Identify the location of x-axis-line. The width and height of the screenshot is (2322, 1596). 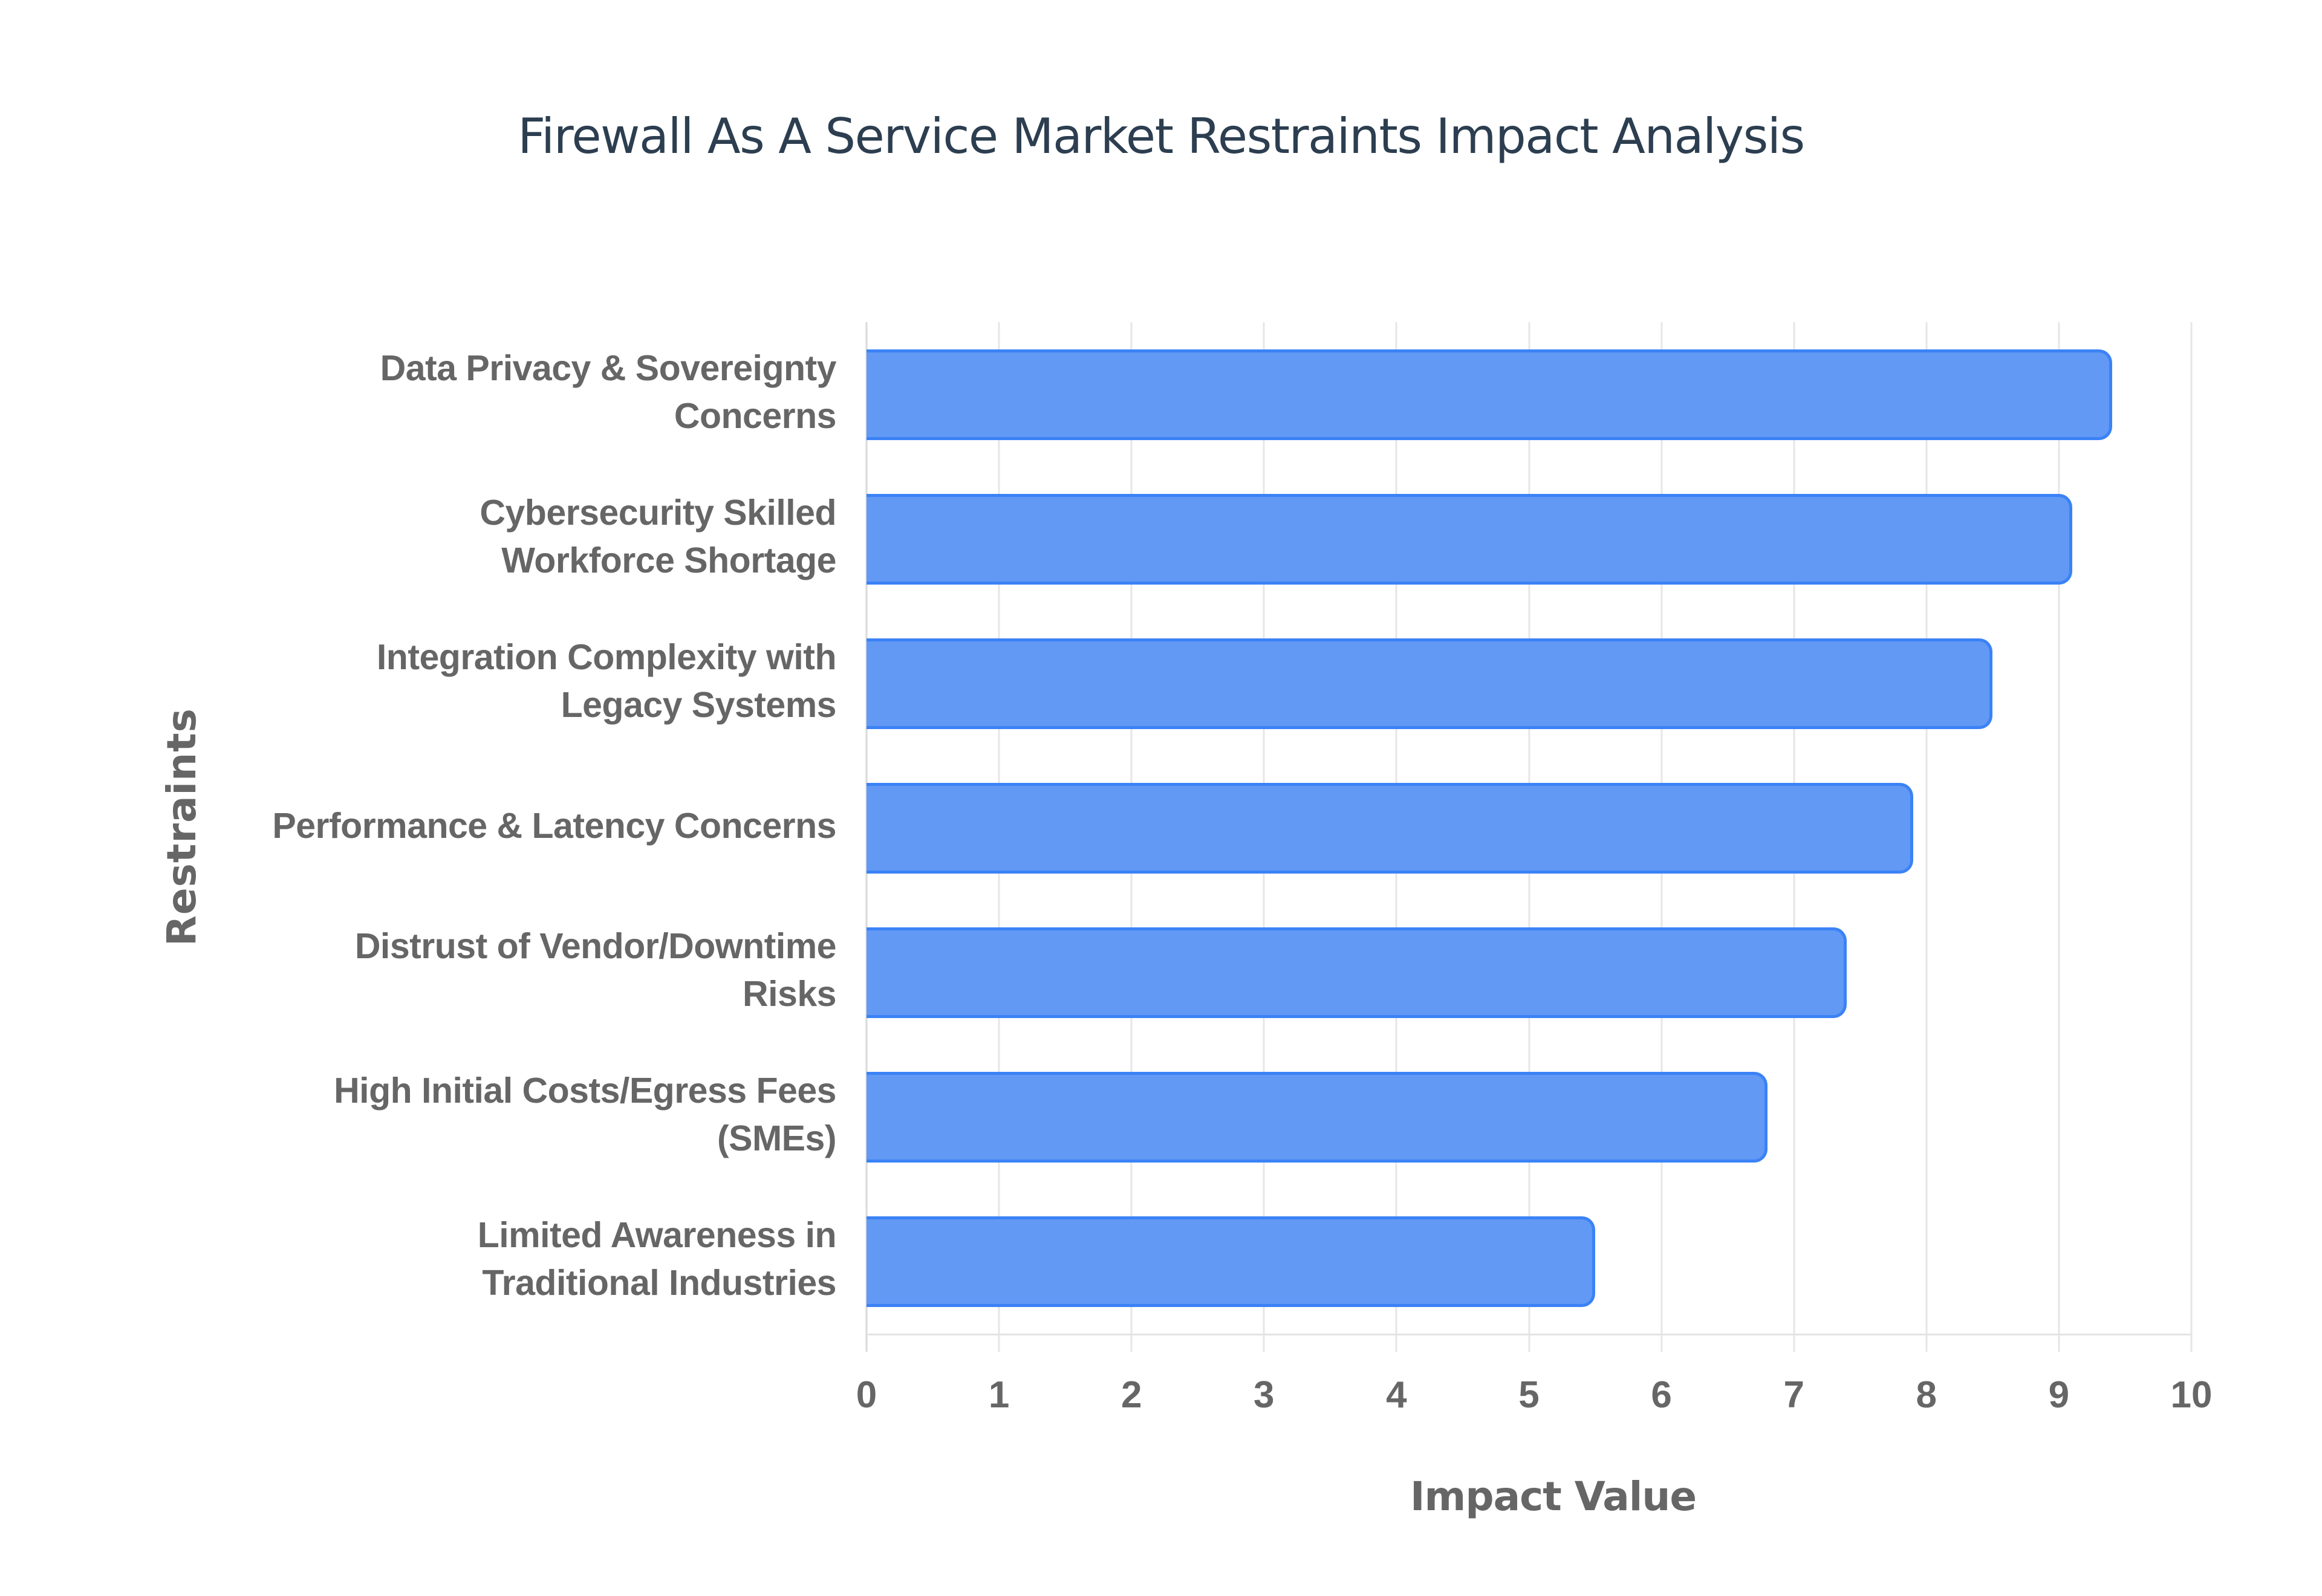
(1529, 1334).